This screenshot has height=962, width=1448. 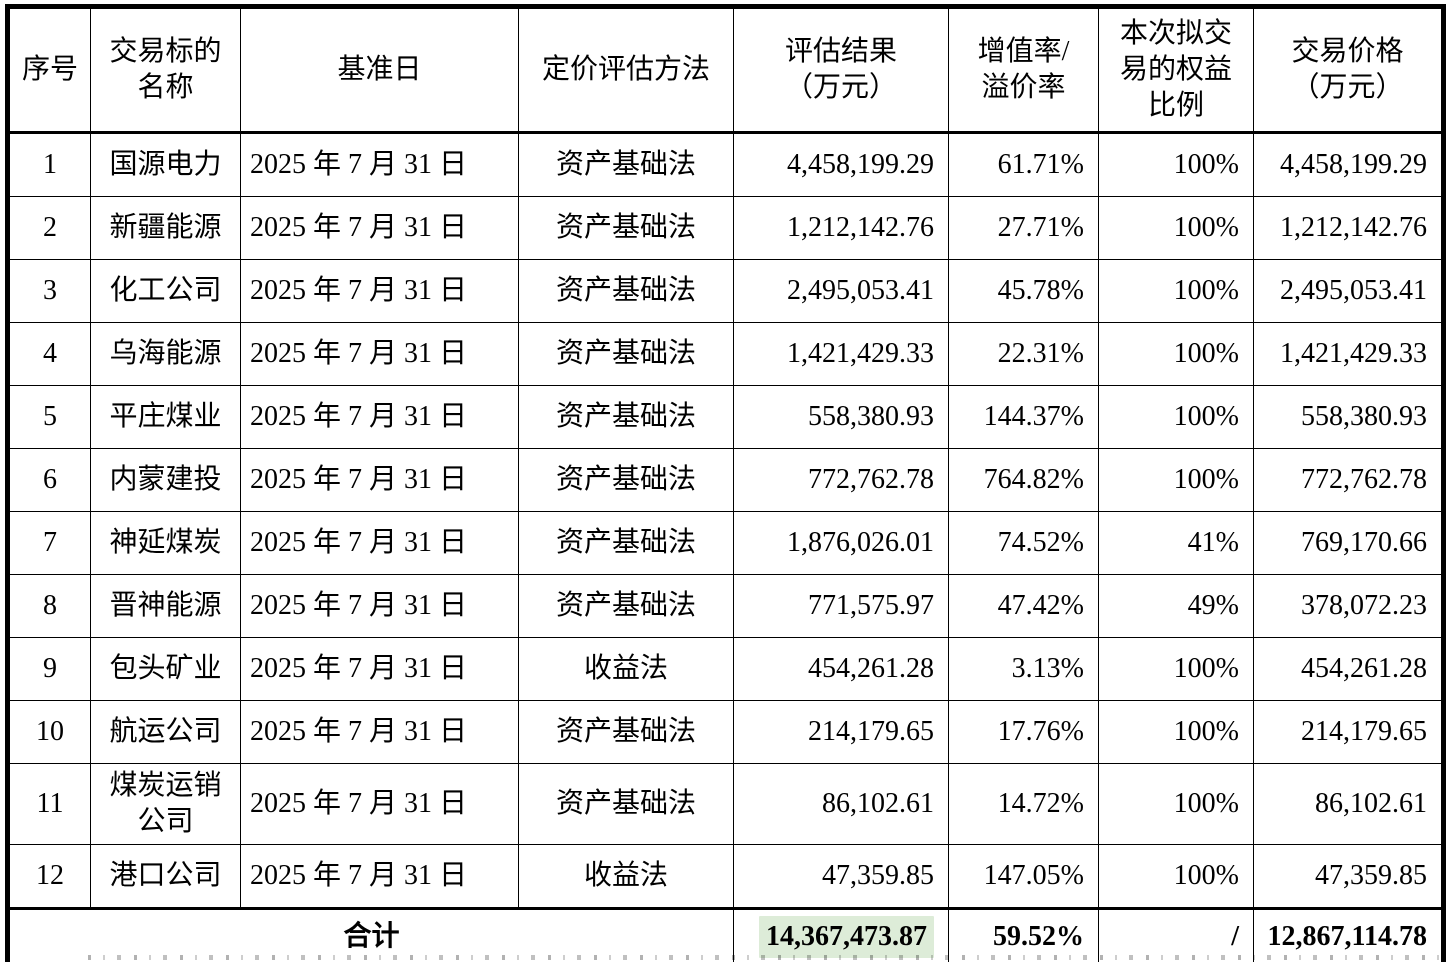 I want to click on total-result-highlight: 14,367,473.87, so click(x=846, y=937).